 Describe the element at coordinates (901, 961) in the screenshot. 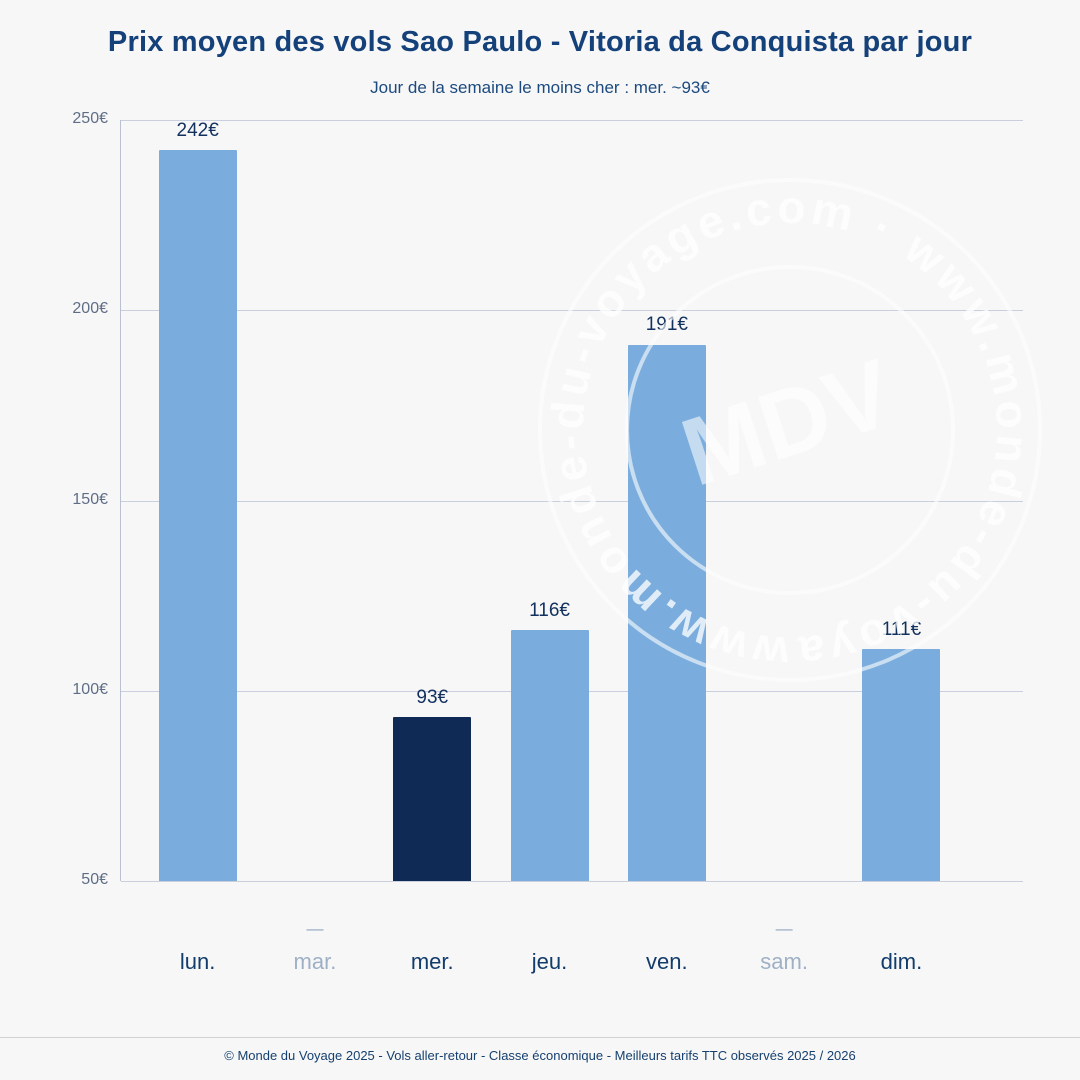

I see `day-label-dim: dim.` at that location.